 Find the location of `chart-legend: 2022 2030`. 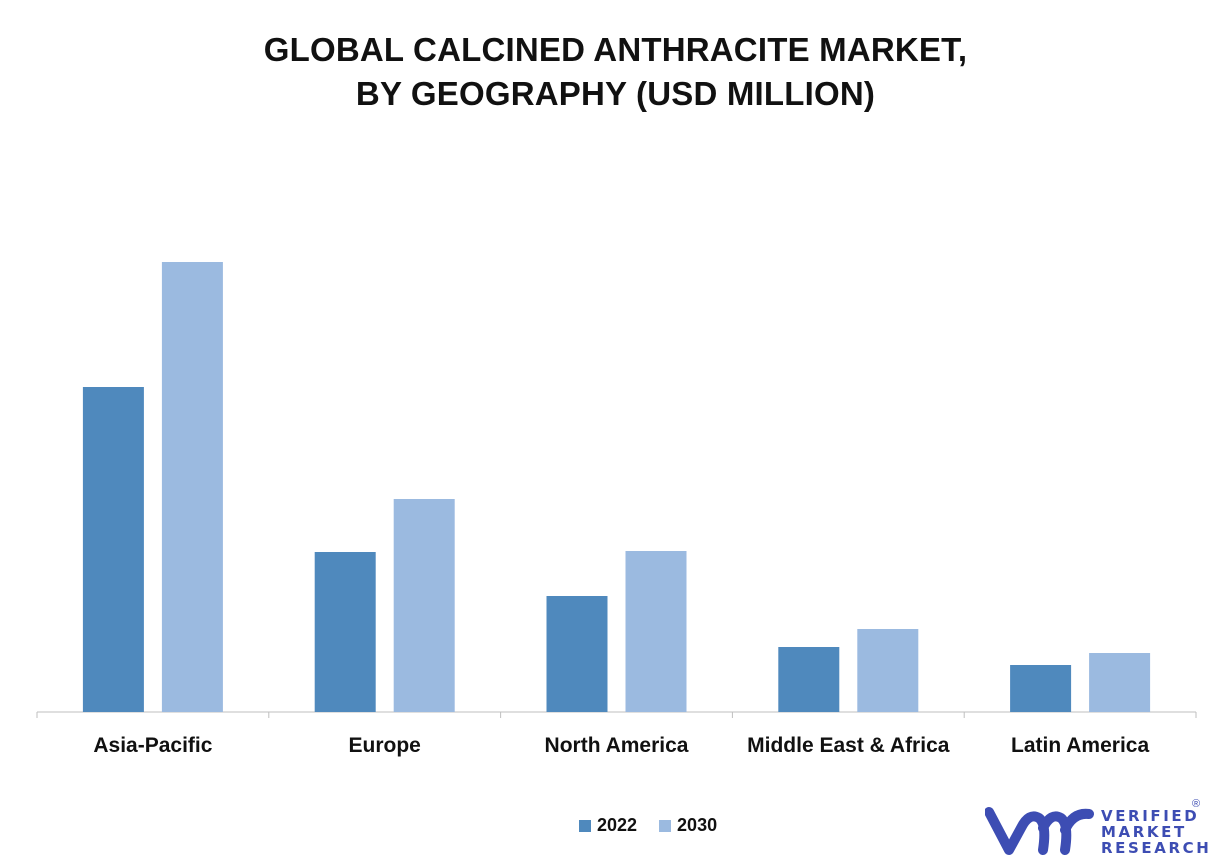

chart-legend: 2022 2030 is located at coordinates (659, 825).